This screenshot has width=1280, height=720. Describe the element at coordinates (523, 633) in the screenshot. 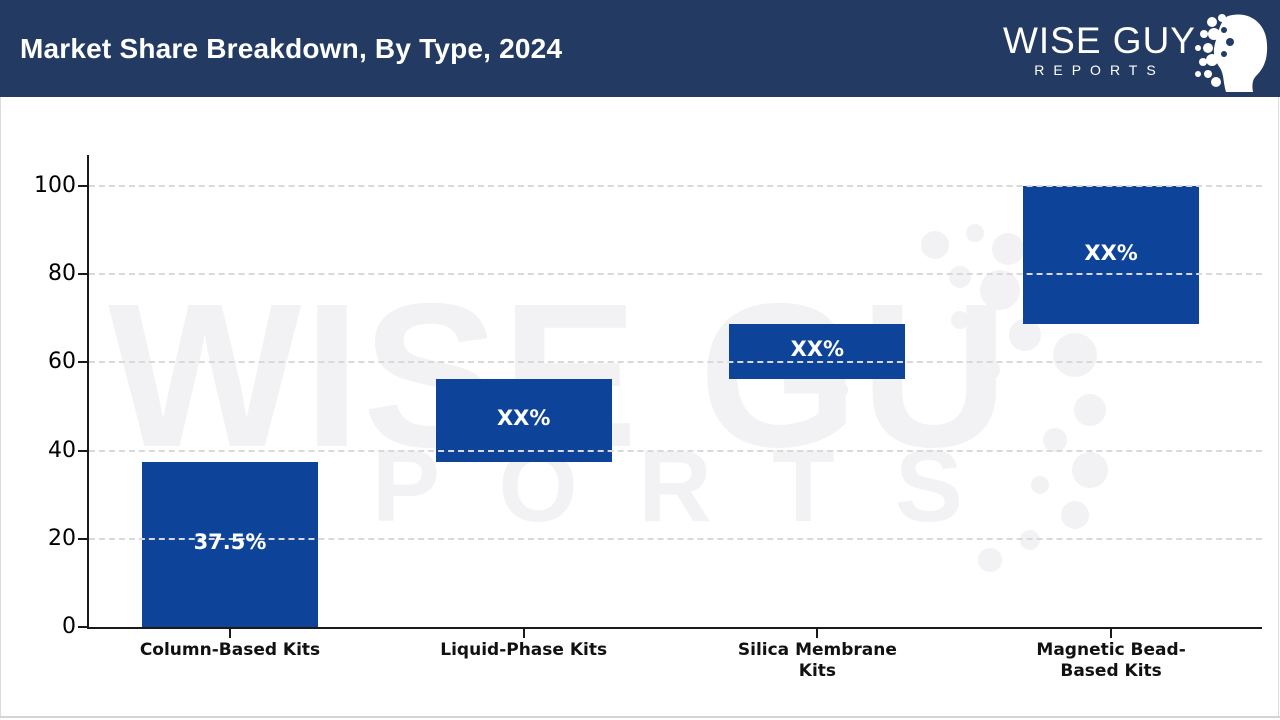

I see `x-tick-liquid-phase-kits` at that location.